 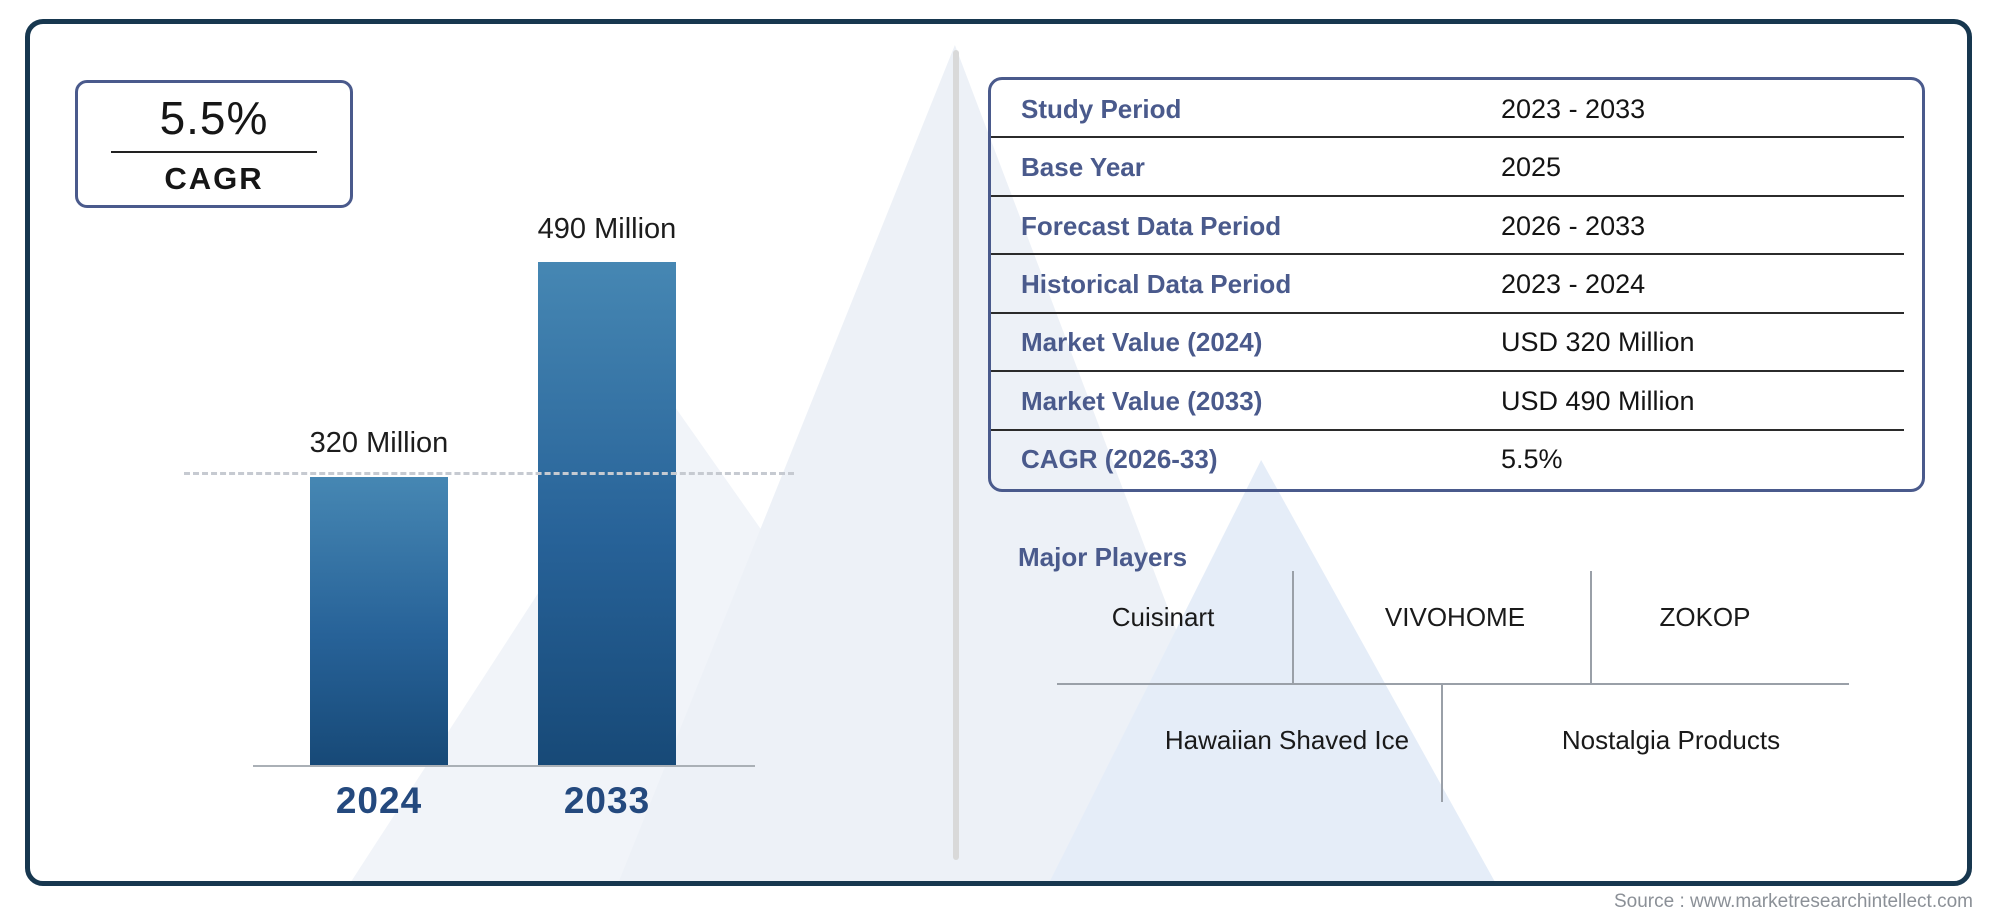 What do you see at coordinates (1101, 108) in the screenshot?
I see `table-row-label: Study Period` at bounding box center [1101, 108].